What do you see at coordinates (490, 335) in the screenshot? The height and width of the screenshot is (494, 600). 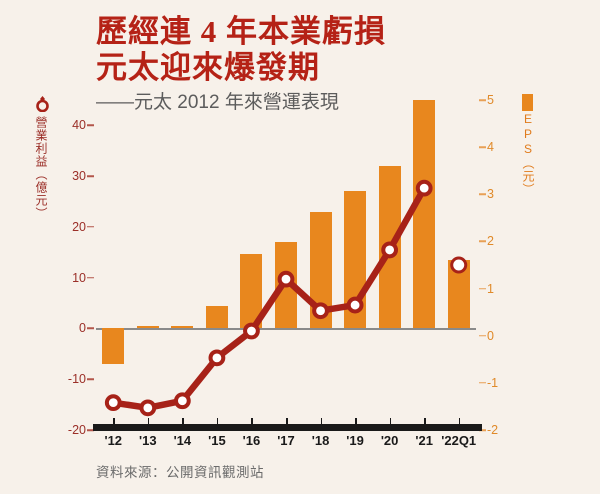 I see `right-tick-label: 0` at bounding box center [490, 335].